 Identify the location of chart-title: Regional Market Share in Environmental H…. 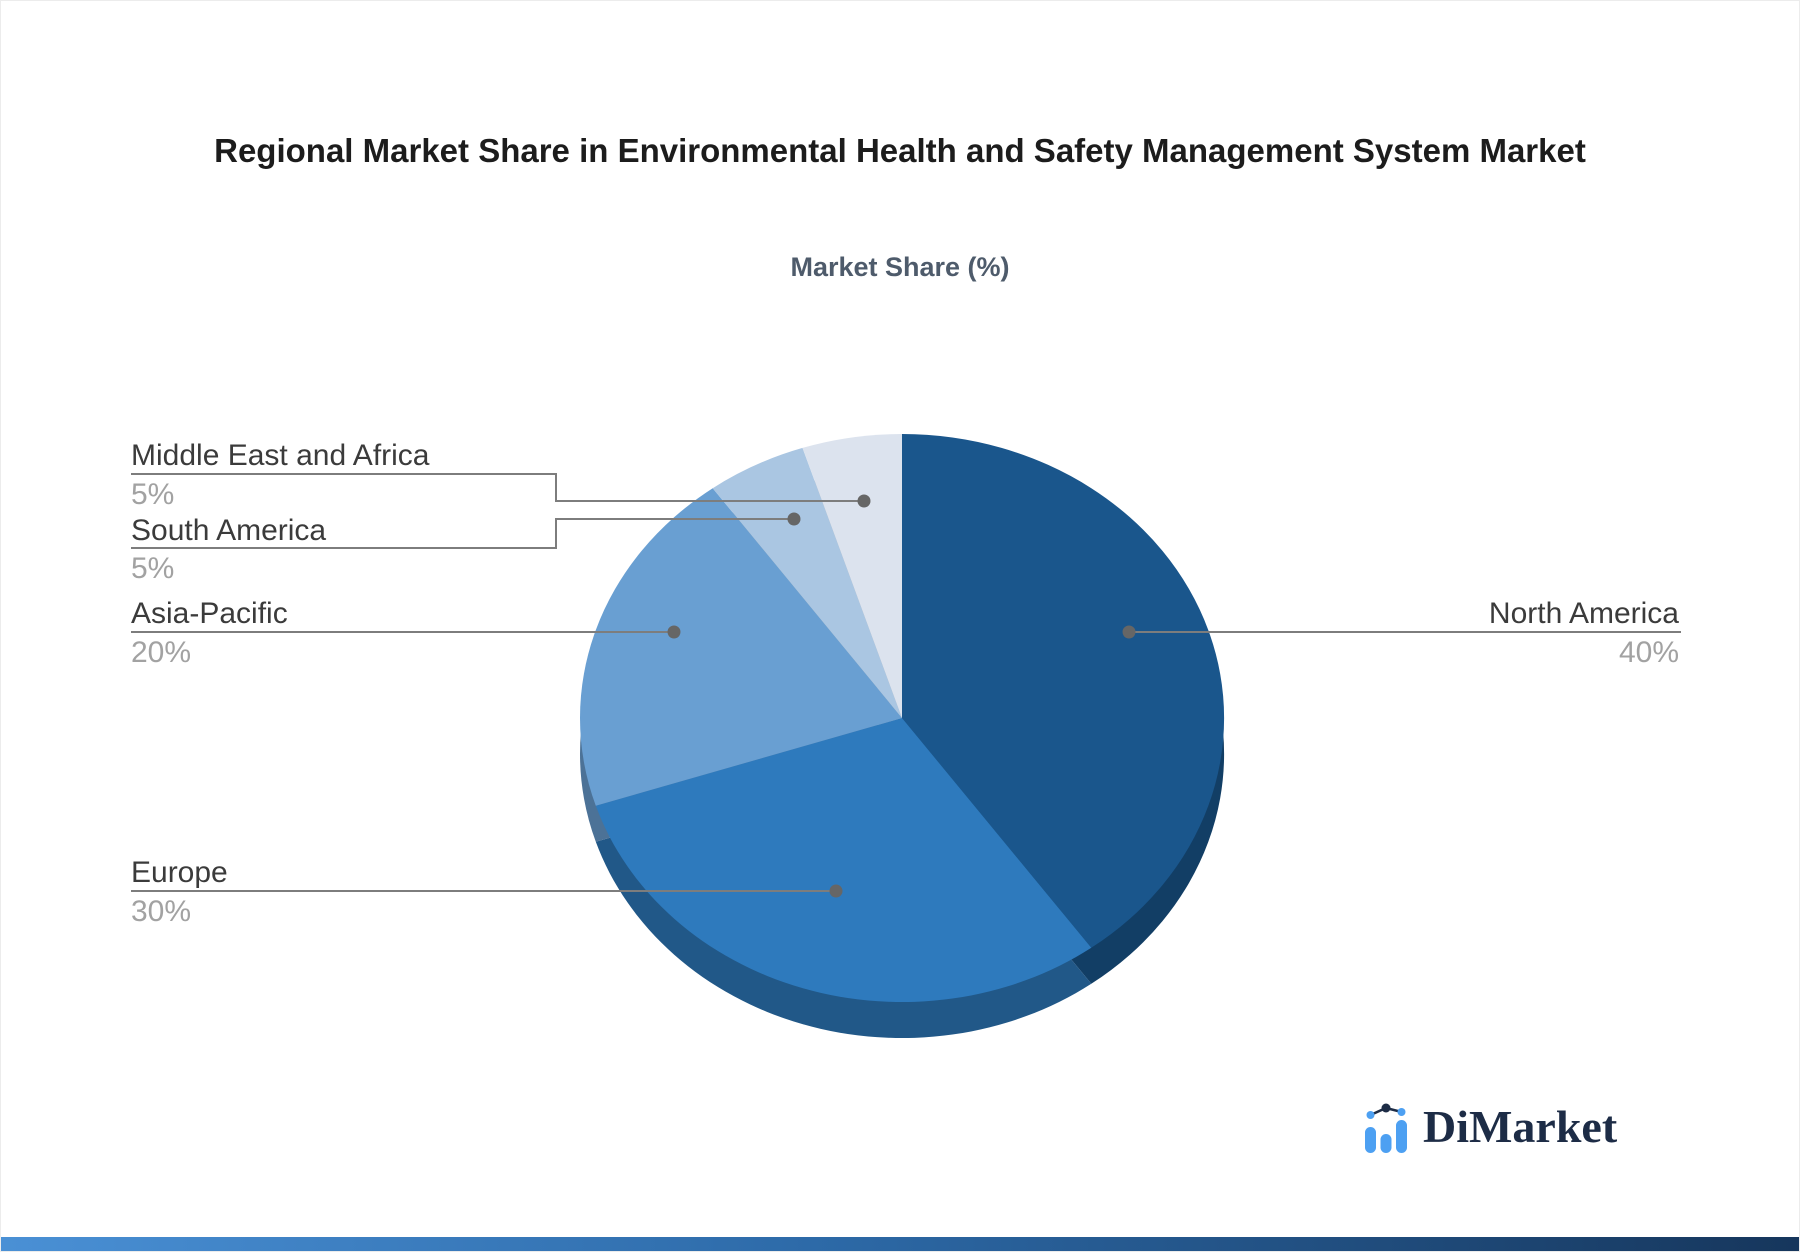
(900, 150).